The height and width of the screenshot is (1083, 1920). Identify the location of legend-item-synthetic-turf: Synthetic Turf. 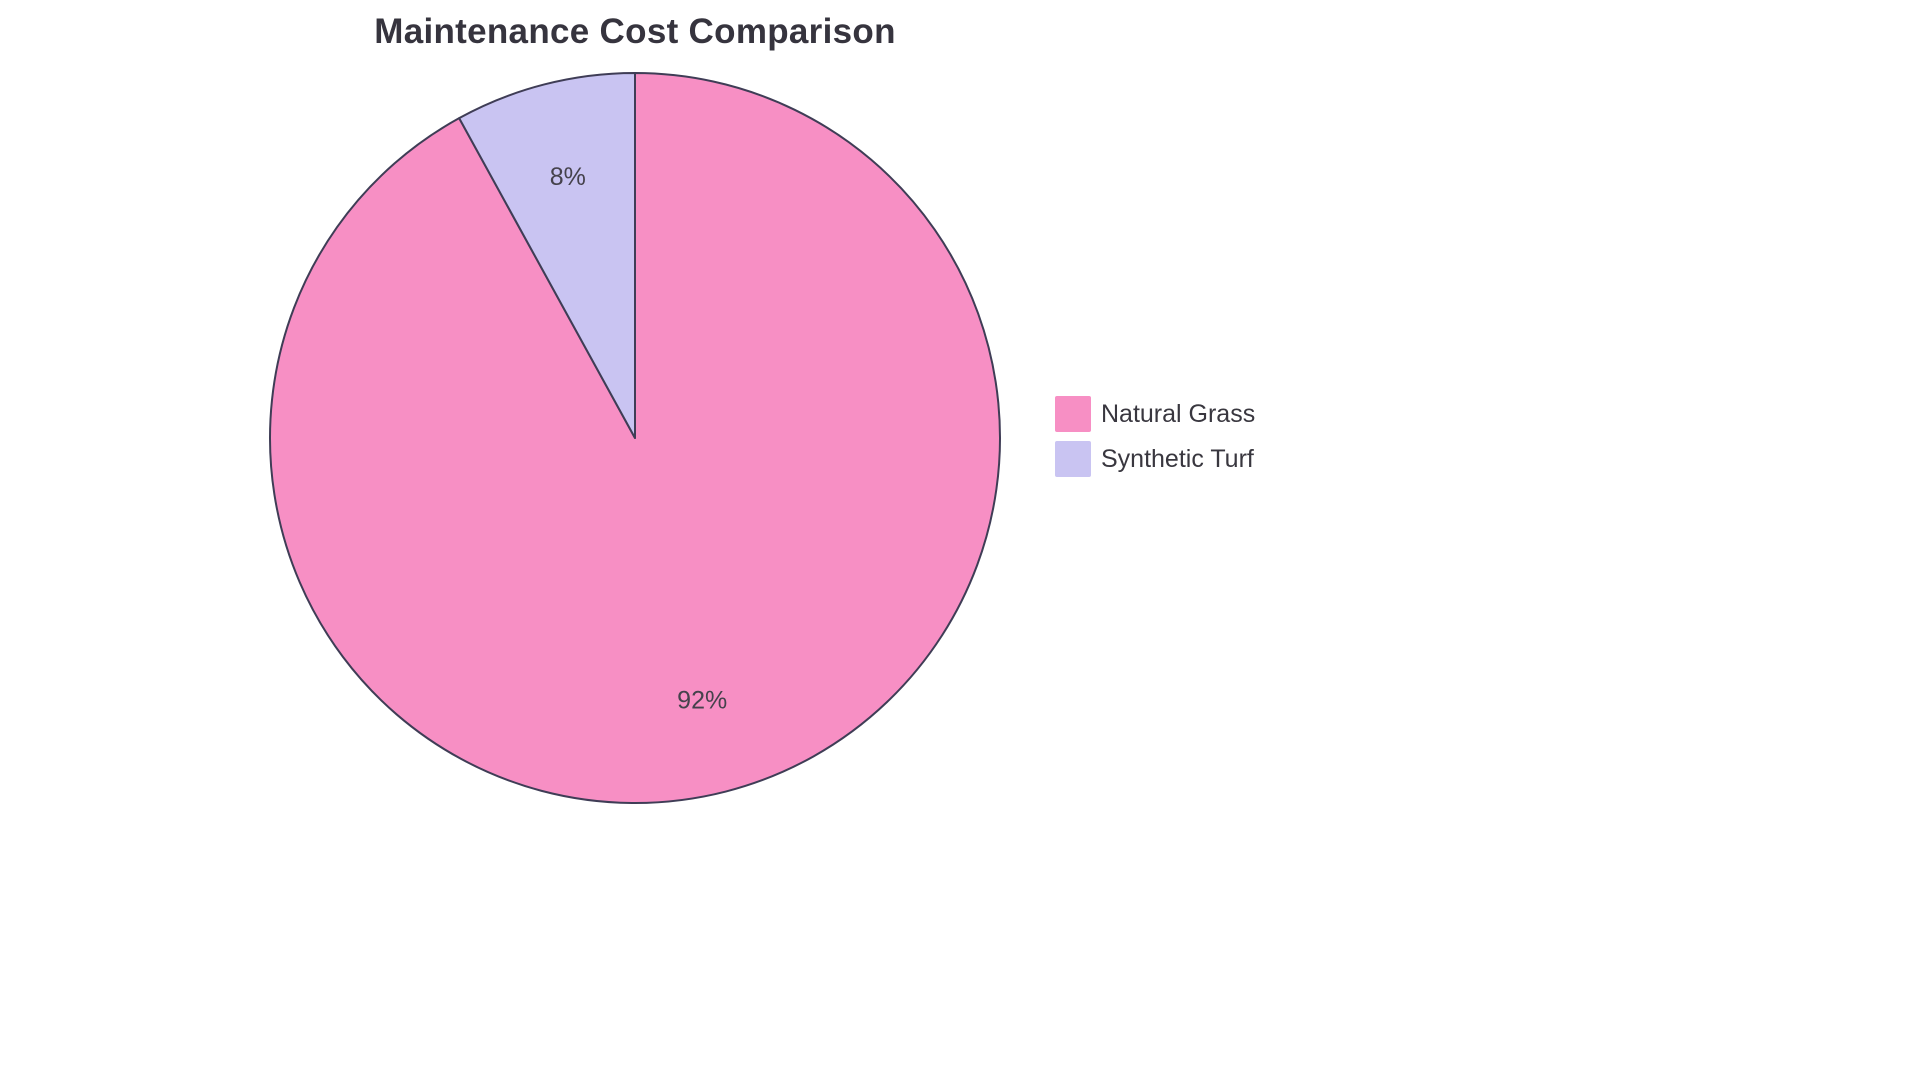
(1155, 459).